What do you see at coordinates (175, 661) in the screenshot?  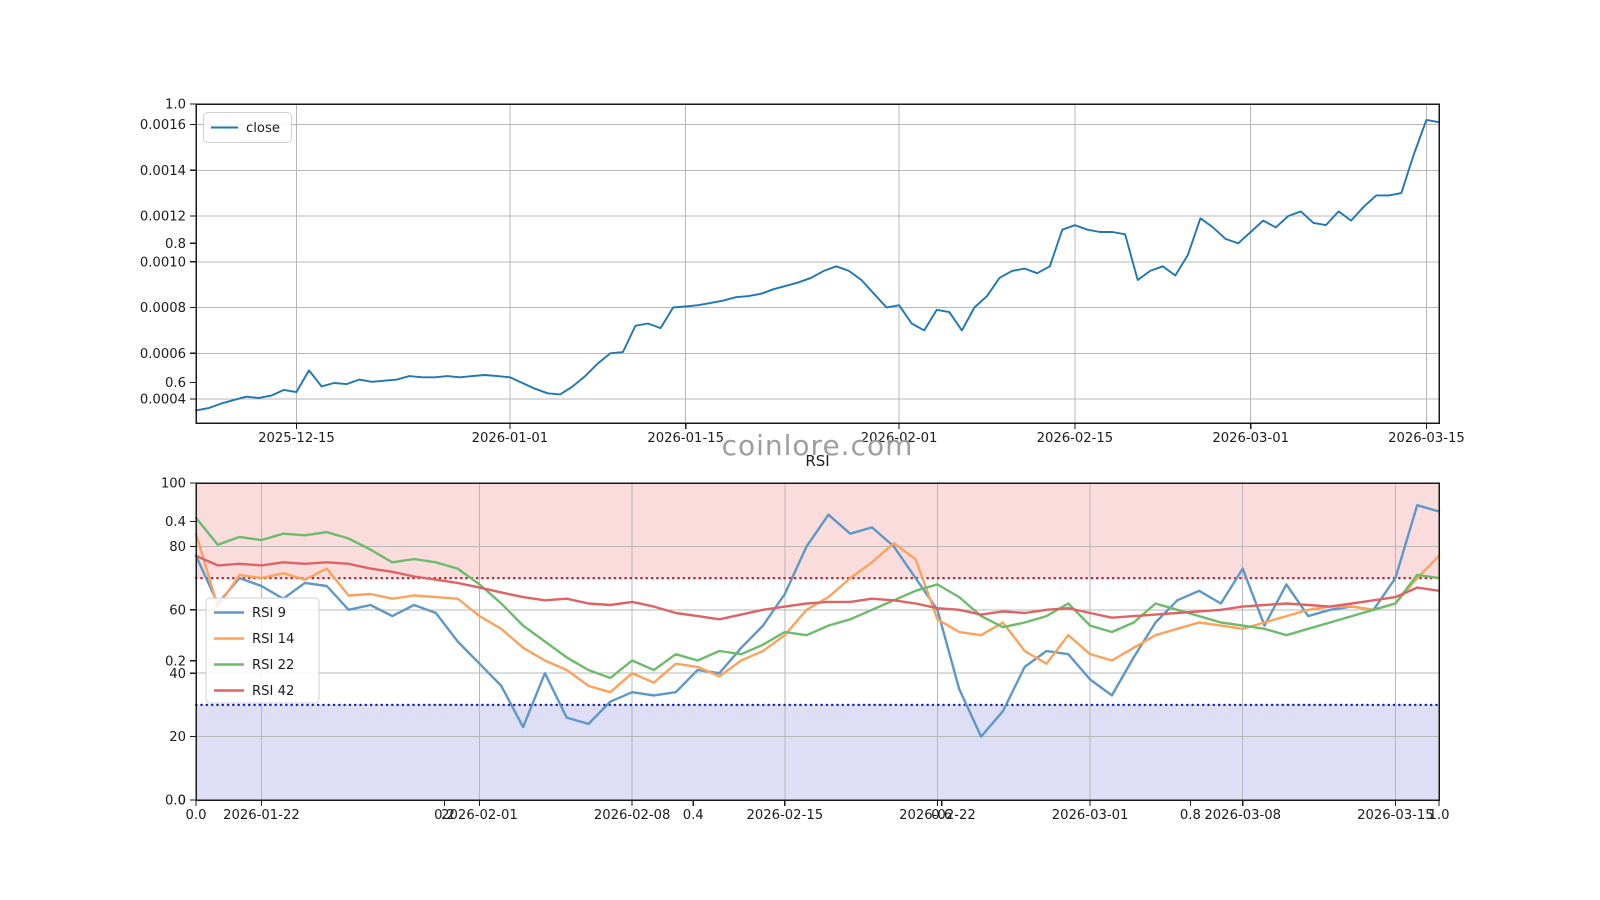 I see `overlay-y-label: 0.2` at bounding box center [175, 661].